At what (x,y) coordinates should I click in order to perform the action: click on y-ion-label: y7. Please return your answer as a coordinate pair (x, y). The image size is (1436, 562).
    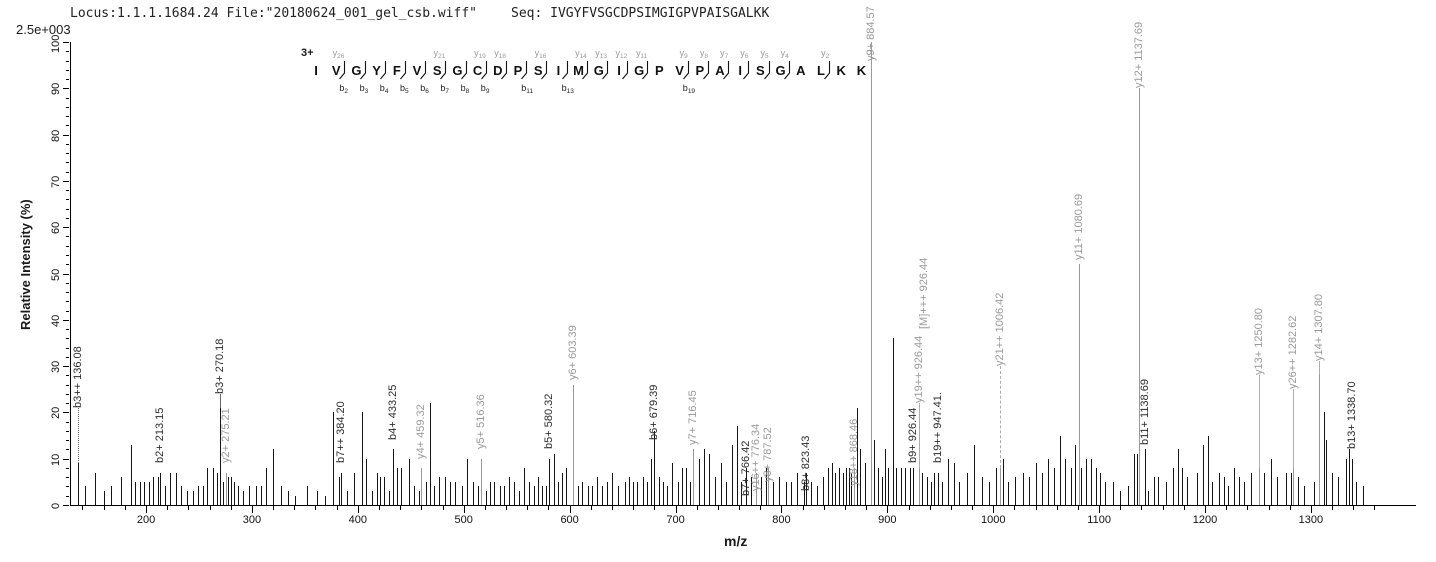
    Looking at the image, I should click on (724, 54).